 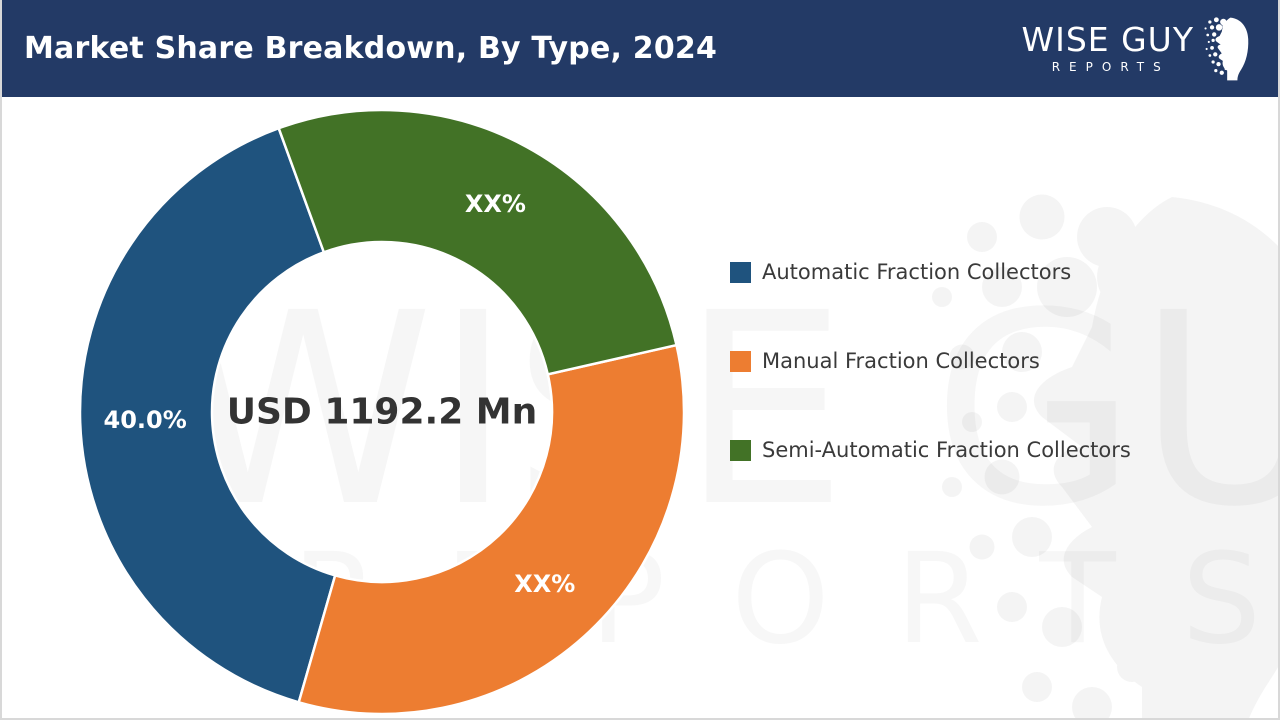 What do you see at coordinates (1110, 66) in the screenshot?
I see `logo-subtitle: REPORTS` at bounding box center [1110, 66].